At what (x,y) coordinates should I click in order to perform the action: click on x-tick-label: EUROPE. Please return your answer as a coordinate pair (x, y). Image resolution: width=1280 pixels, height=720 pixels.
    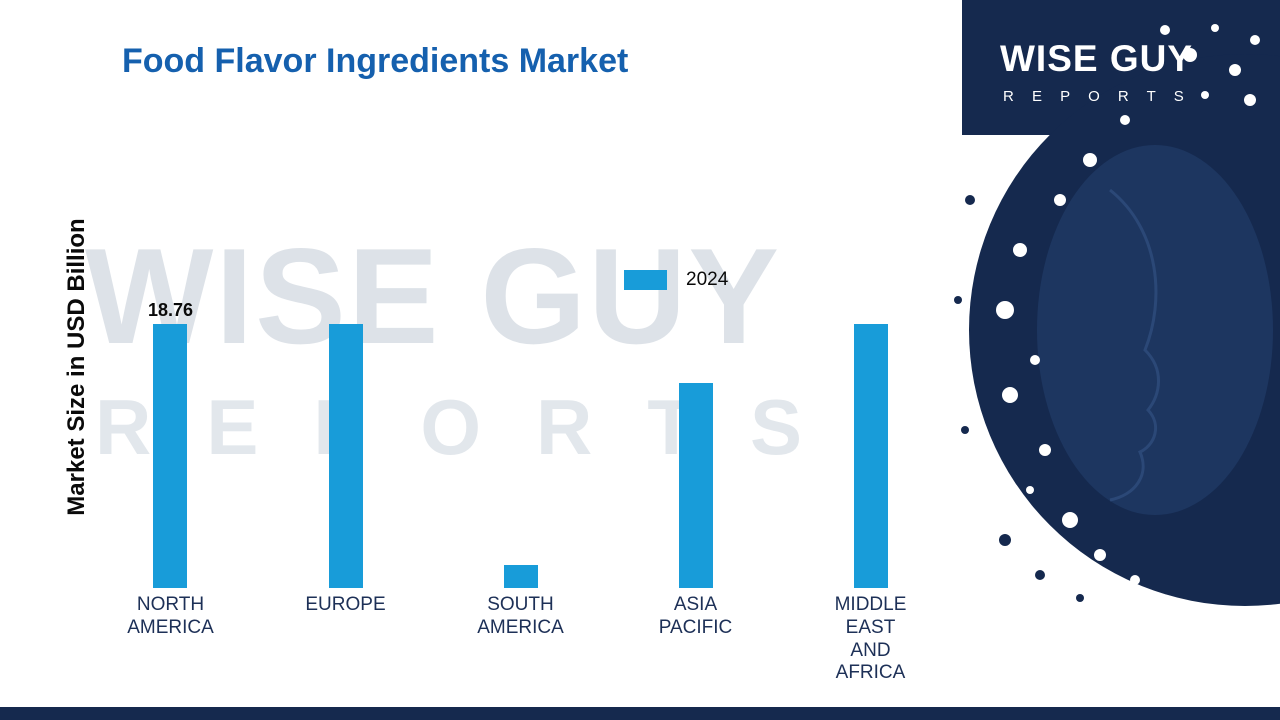
    Looking at the image, I should click on (345, 604).